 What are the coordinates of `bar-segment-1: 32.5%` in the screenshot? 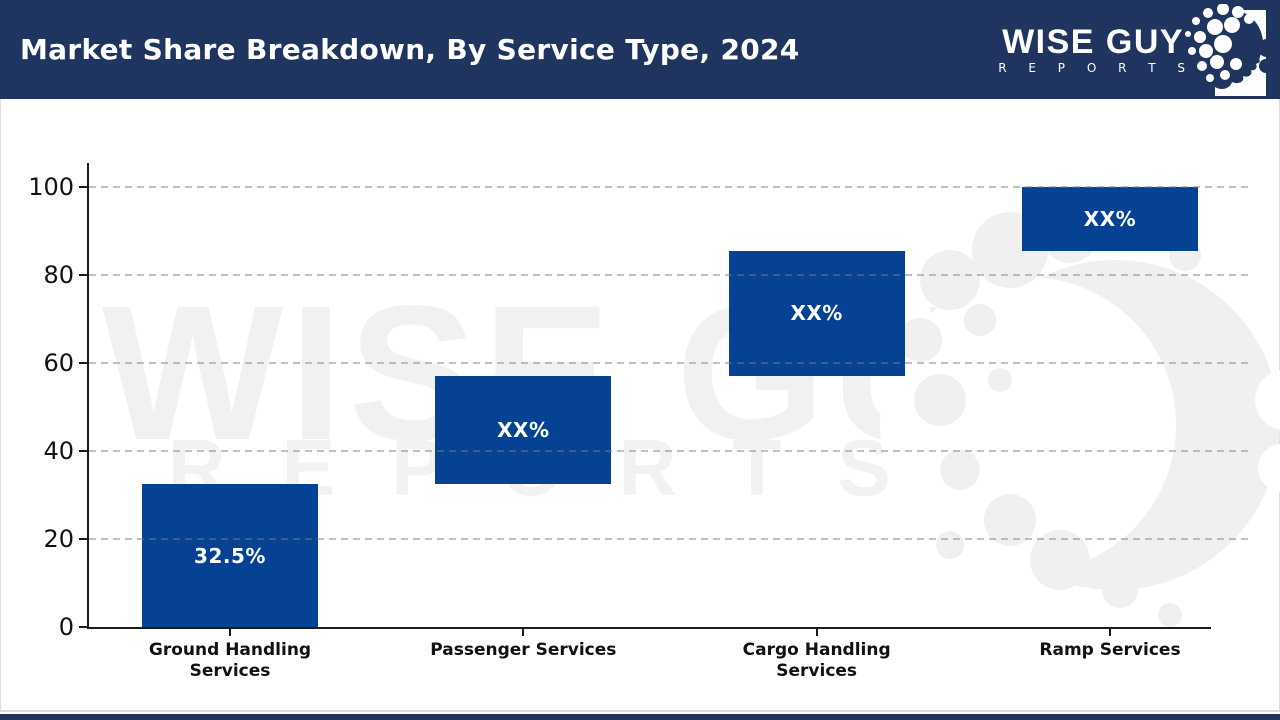 It's located at (230, 555).